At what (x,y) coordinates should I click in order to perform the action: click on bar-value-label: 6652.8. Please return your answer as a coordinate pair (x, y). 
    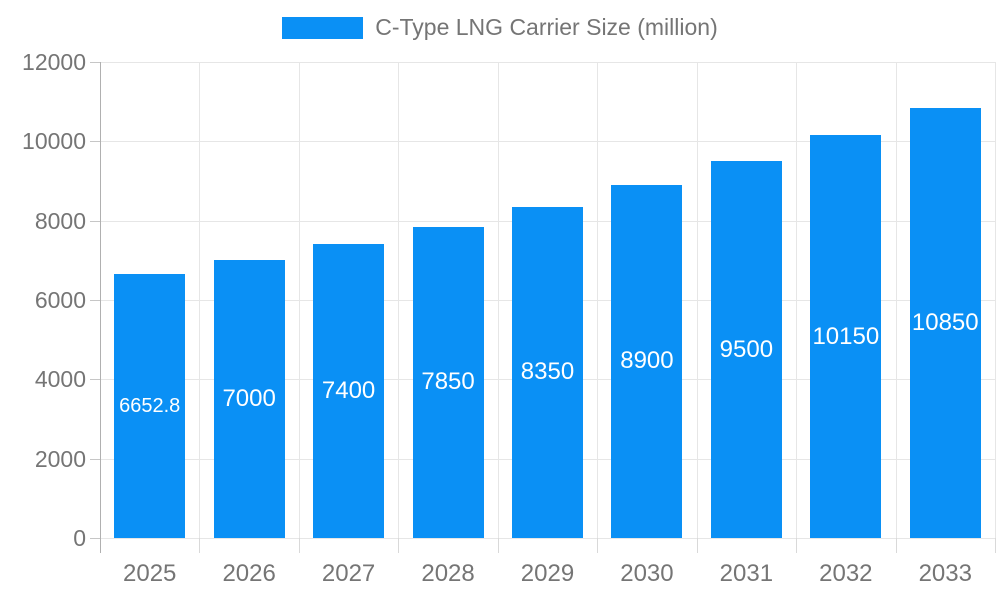
    Looking at the image, I should click on (150, 406).